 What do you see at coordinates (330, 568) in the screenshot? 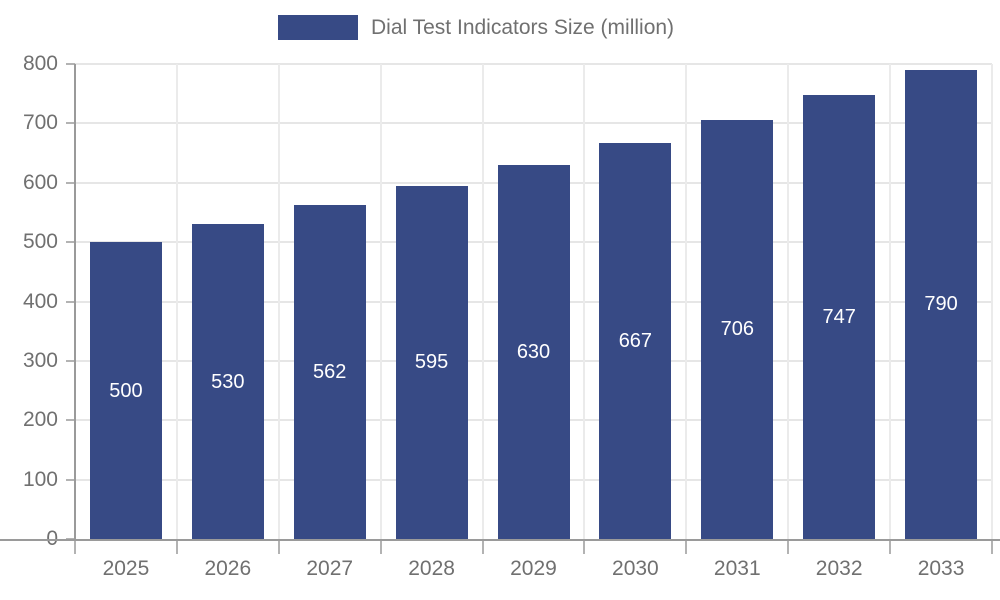
I see `x-tick-label: 2027` at bounding box center [330, 568].